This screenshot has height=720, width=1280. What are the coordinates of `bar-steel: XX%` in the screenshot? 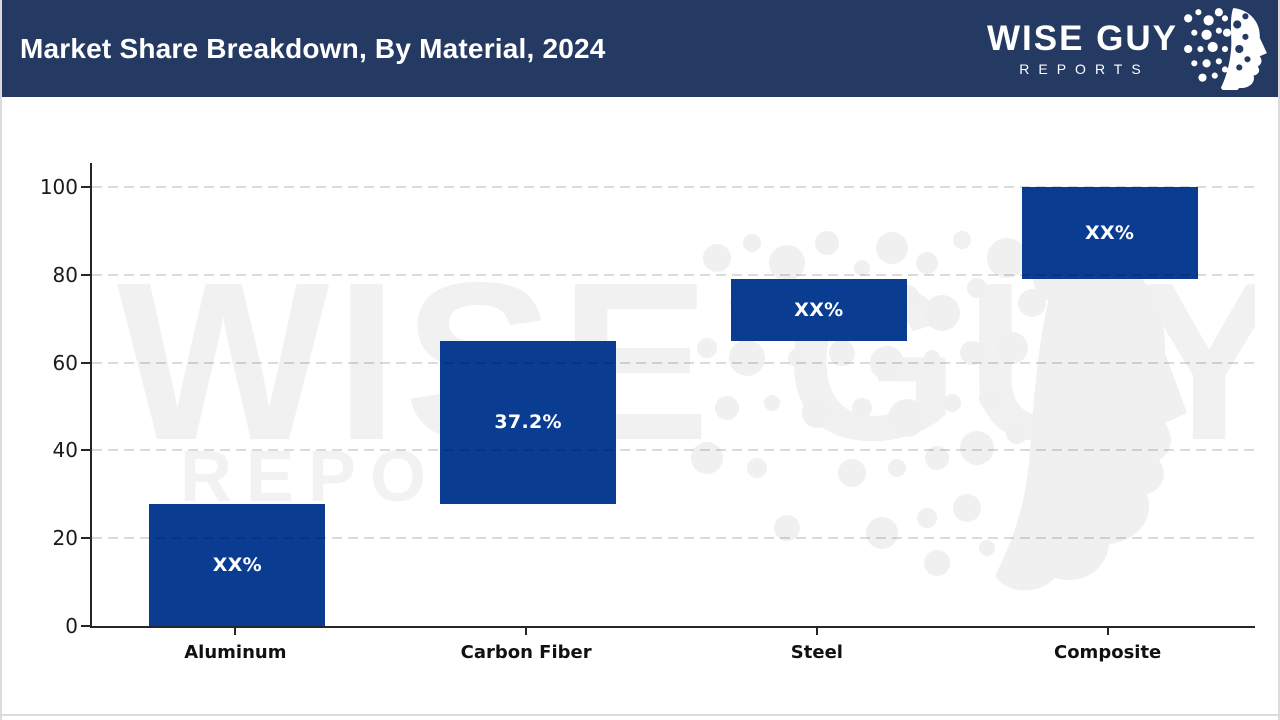 It's located at (818, 310).